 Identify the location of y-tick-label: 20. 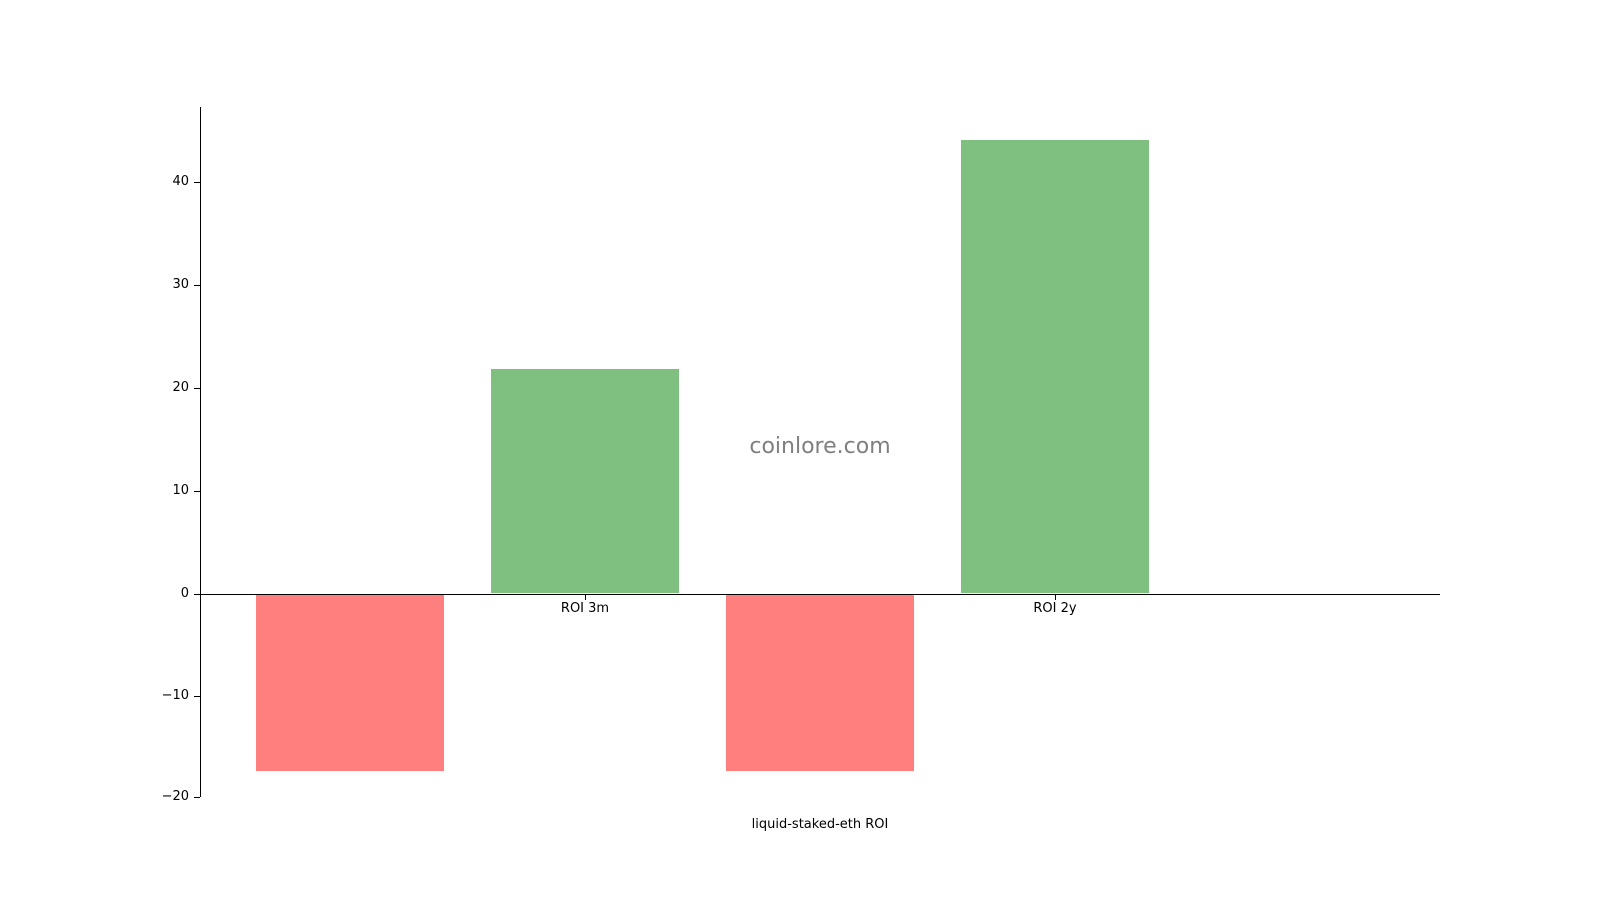
(180, 387).